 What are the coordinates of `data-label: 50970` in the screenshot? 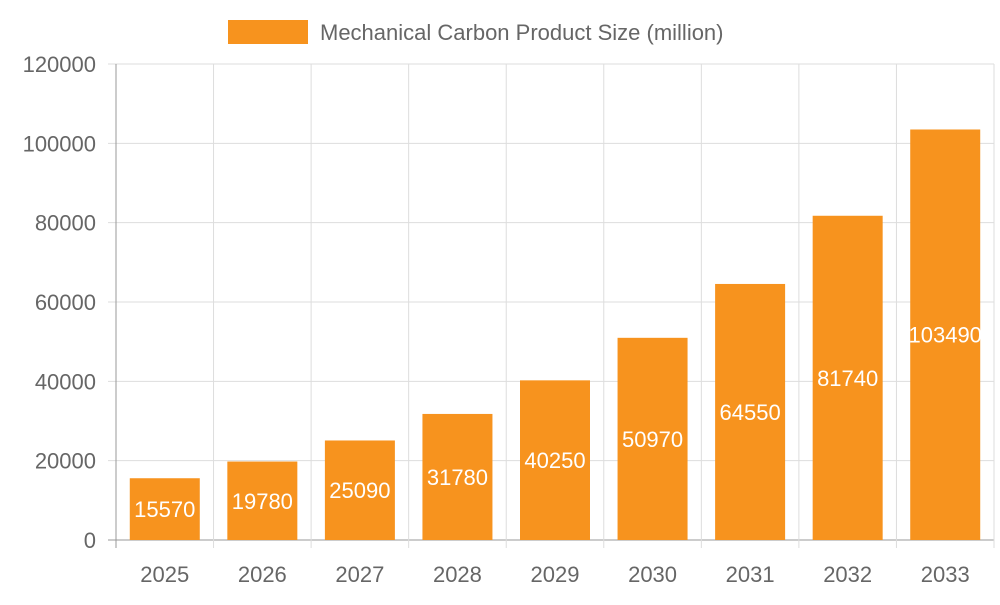 It's located at (652, 439).